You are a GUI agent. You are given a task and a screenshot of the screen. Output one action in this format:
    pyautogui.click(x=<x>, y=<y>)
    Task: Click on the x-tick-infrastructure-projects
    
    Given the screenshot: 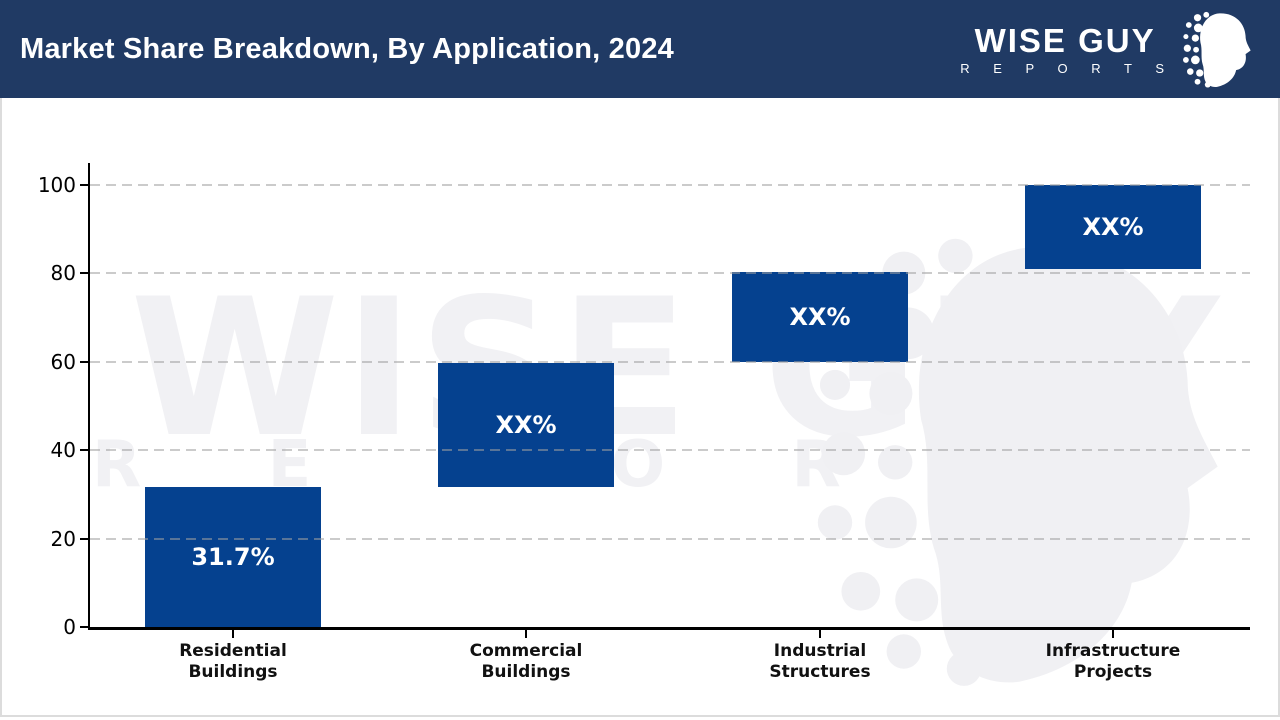 What is the action you would take?
    pyautogui.click(x=1113, y=634)
    